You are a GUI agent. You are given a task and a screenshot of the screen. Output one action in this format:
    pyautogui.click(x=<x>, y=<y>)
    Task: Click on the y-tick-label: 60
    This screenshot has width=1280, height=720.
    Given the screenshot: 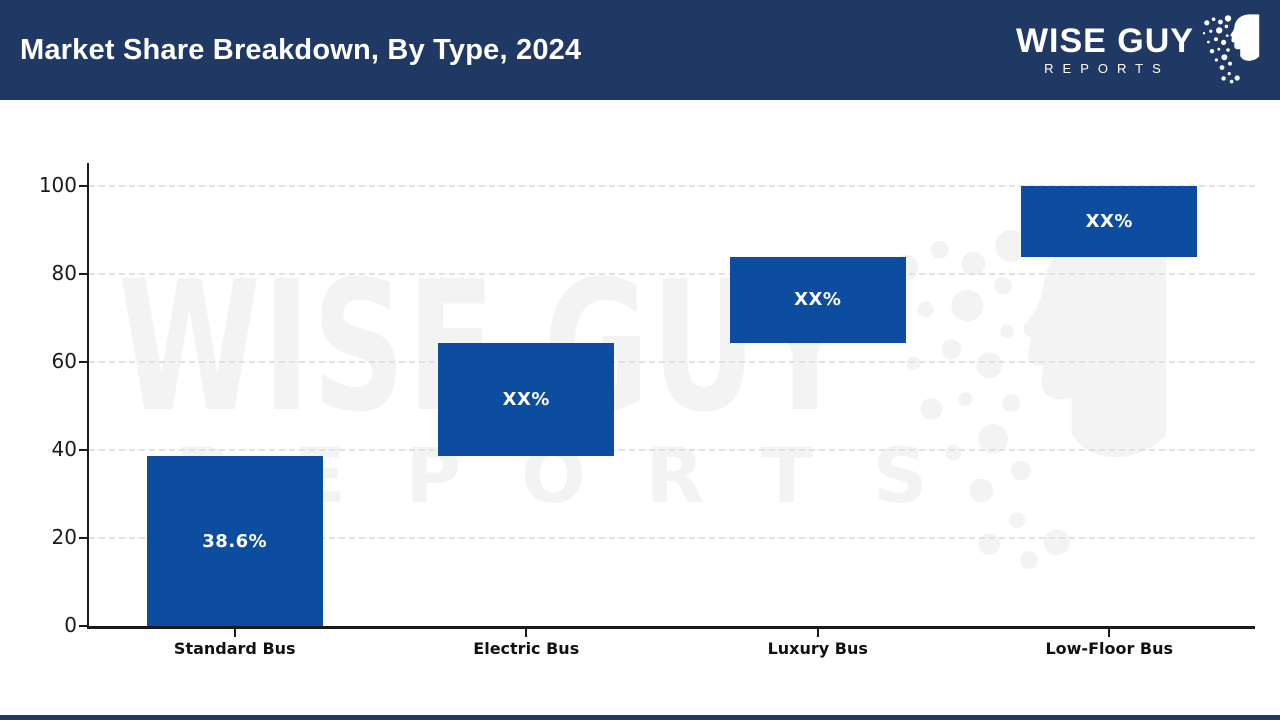 What is the action you would take?
    pyautogui.click(x=64, y=361)
    